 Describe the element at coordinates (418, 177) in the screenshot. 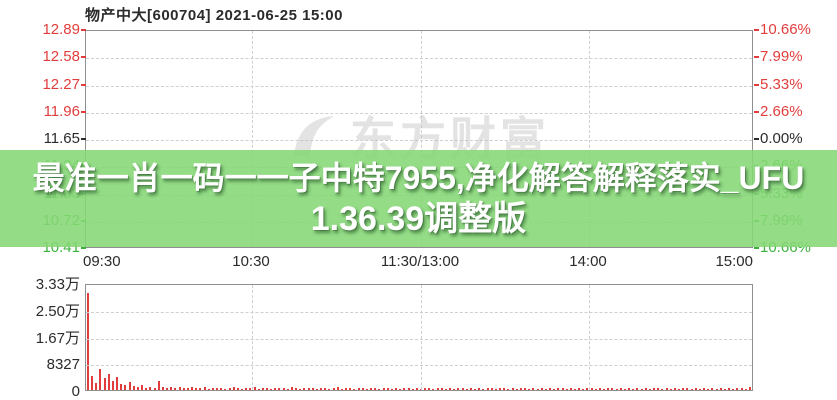

I see `banner-text-line1: 最准一肖一码一一子中特7955,净化解答解释落实_UFU` at that location.